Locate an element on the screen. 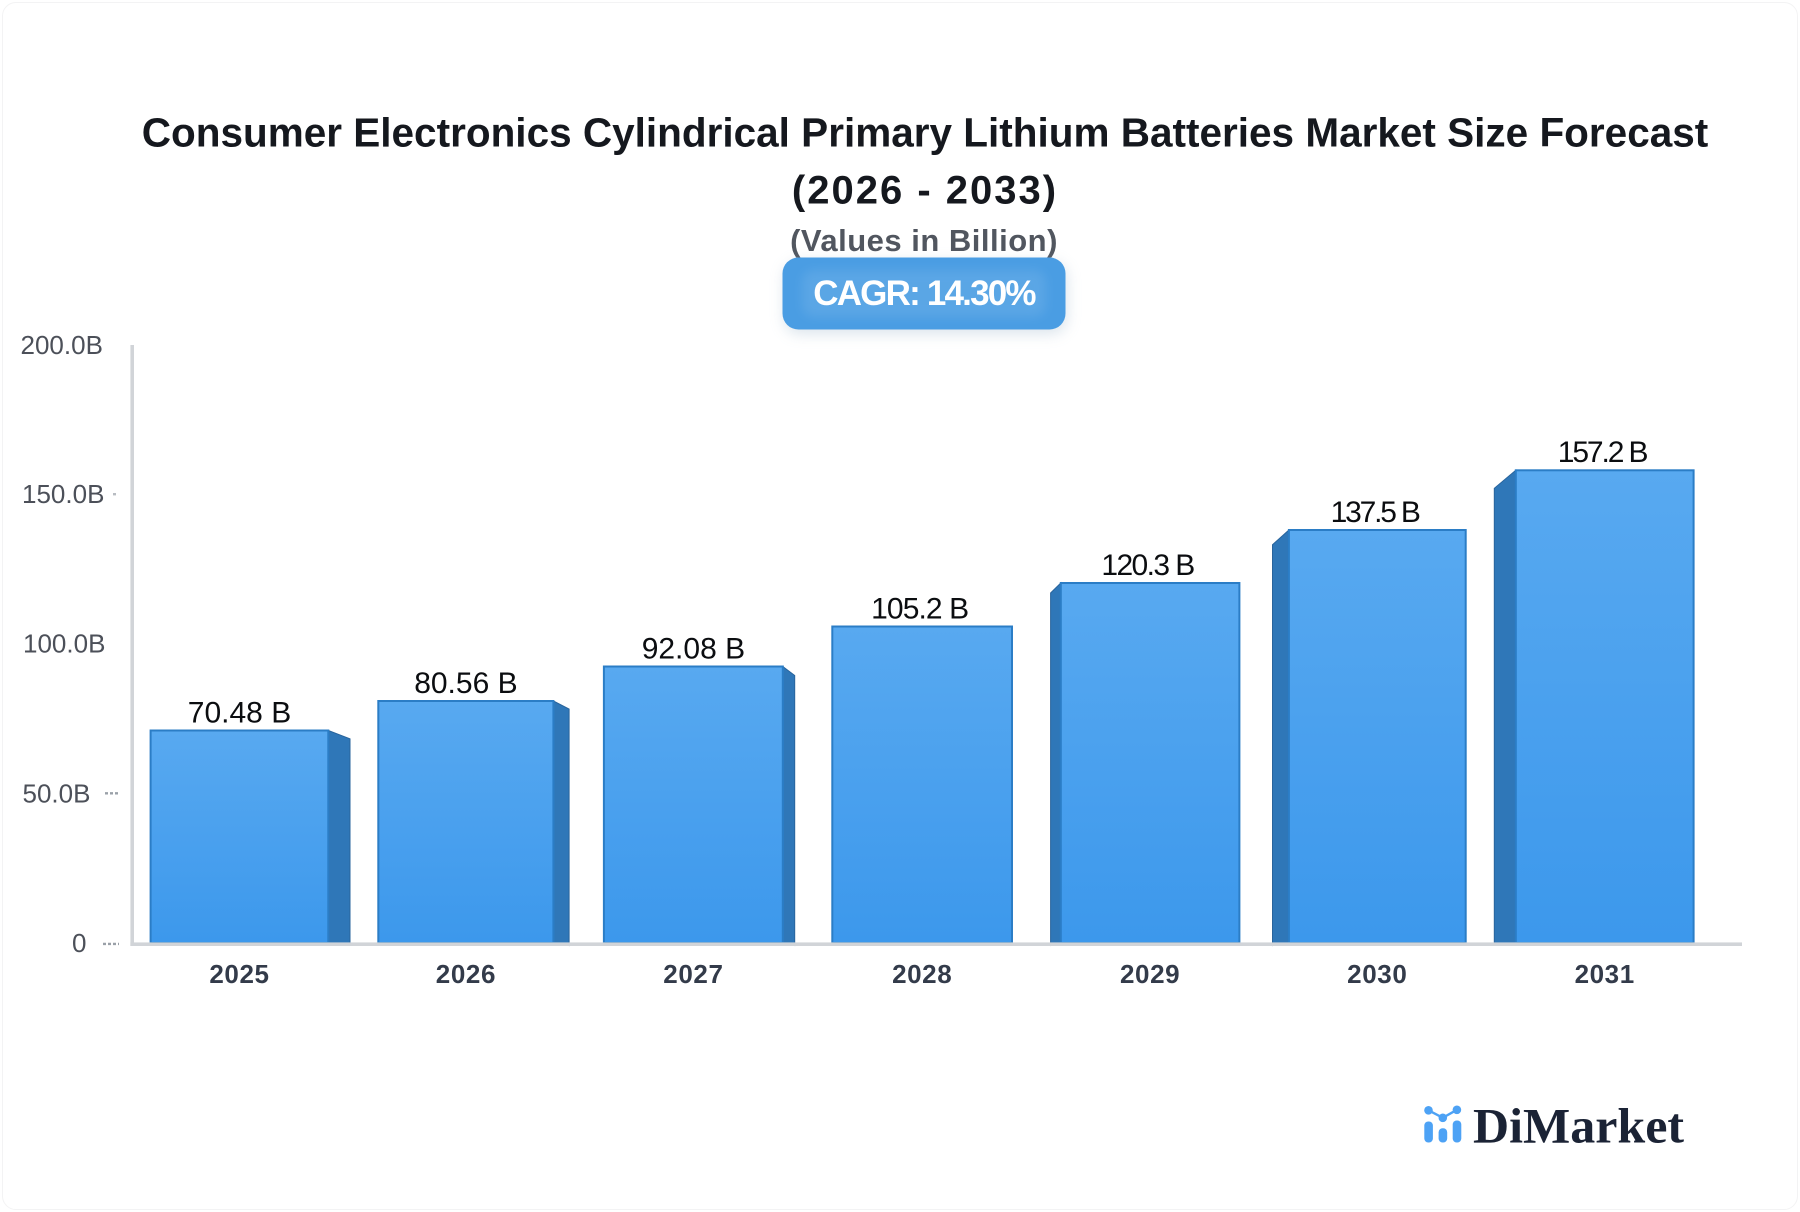 The width and height of the screenshot is (1800, 1212). svg-text: 100.0B is located at coordinates (64, 644).